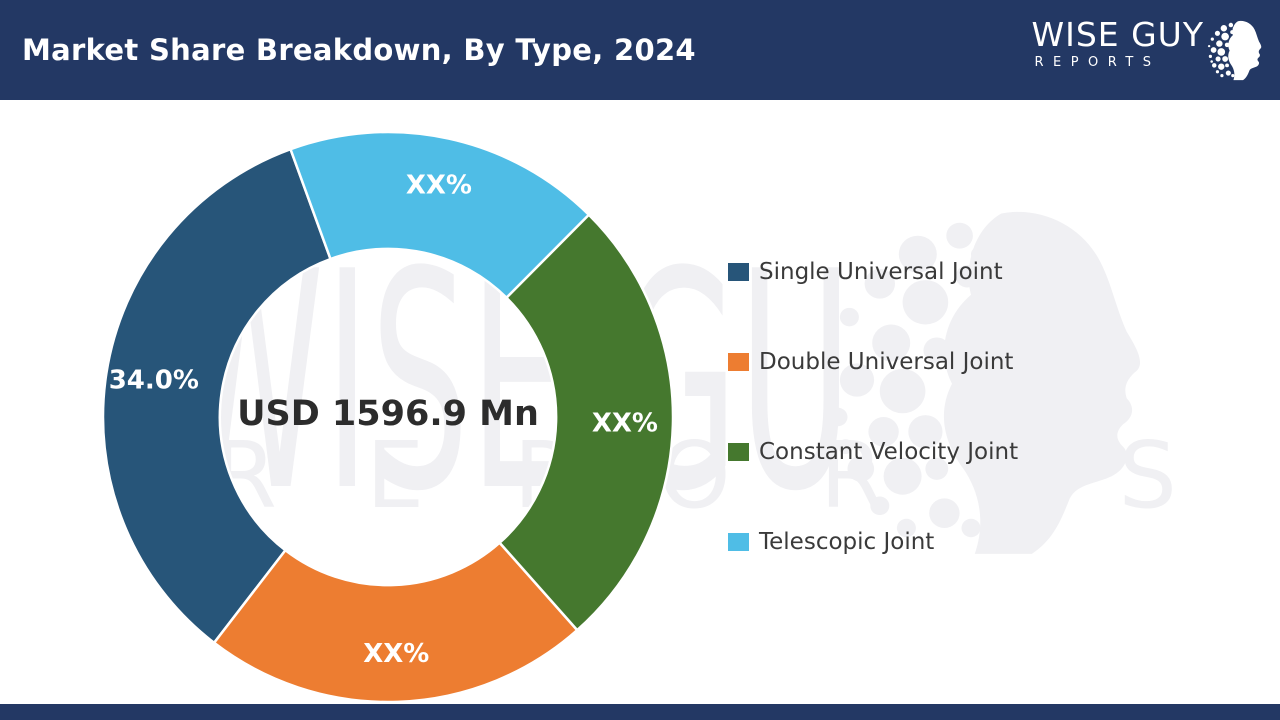 The image size is (1280, 720). I want to click on legend-item: Single Universal Joint, so click(873, 272).